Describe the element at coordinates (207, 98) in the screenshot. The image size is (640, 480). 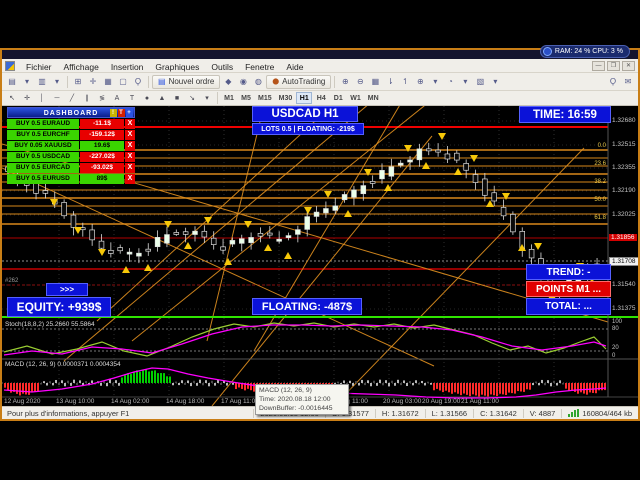
I see `arrows-arrow-icon: ▾` at that location.